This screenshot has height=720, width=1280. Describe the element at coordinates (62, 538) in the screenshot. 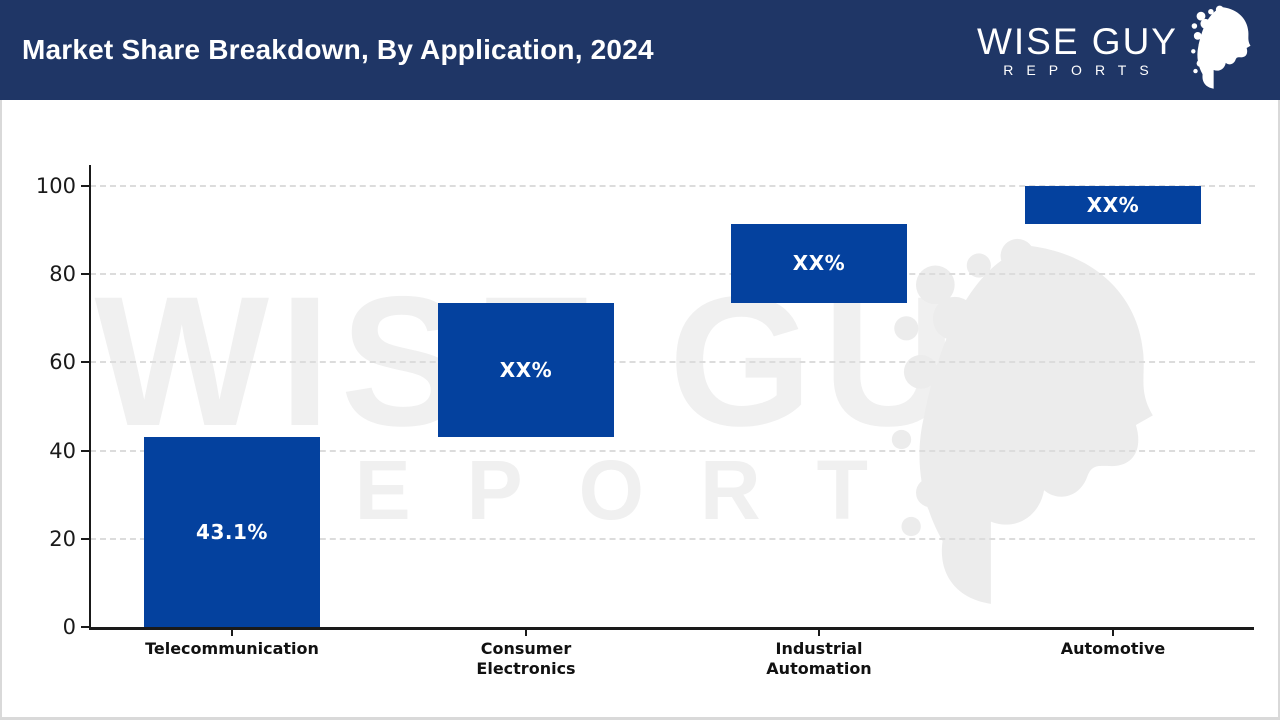

I see `y-tick-label: 20` at that location.